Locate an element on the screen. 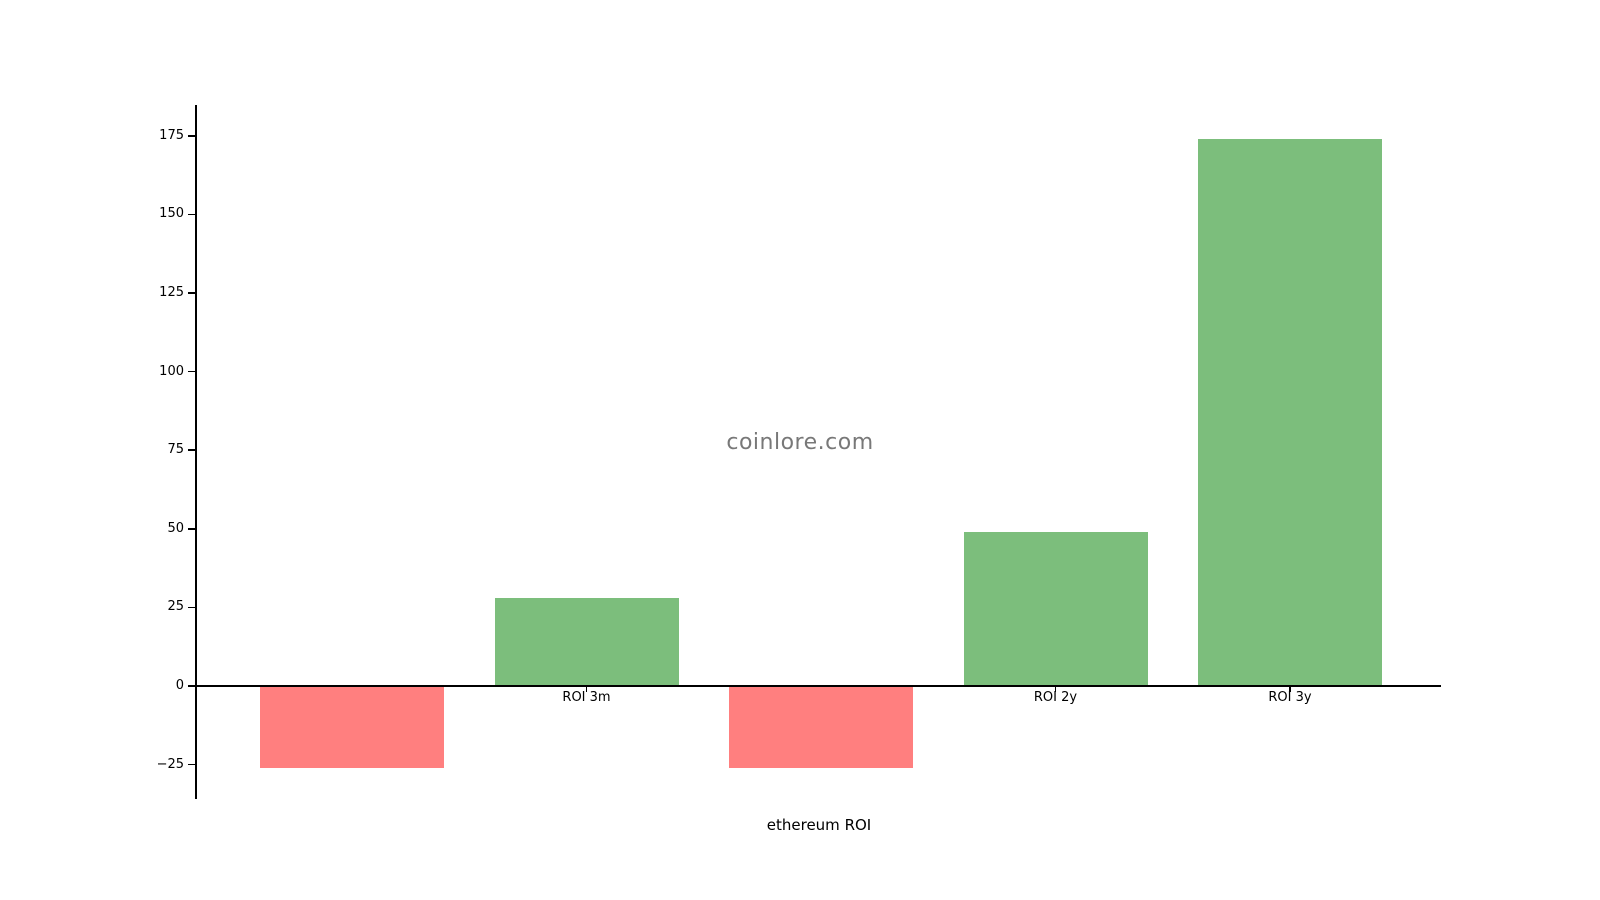 This screenshot has width=1600, height=900. y-tick-label: 100 is located at coordinates (171, 371).